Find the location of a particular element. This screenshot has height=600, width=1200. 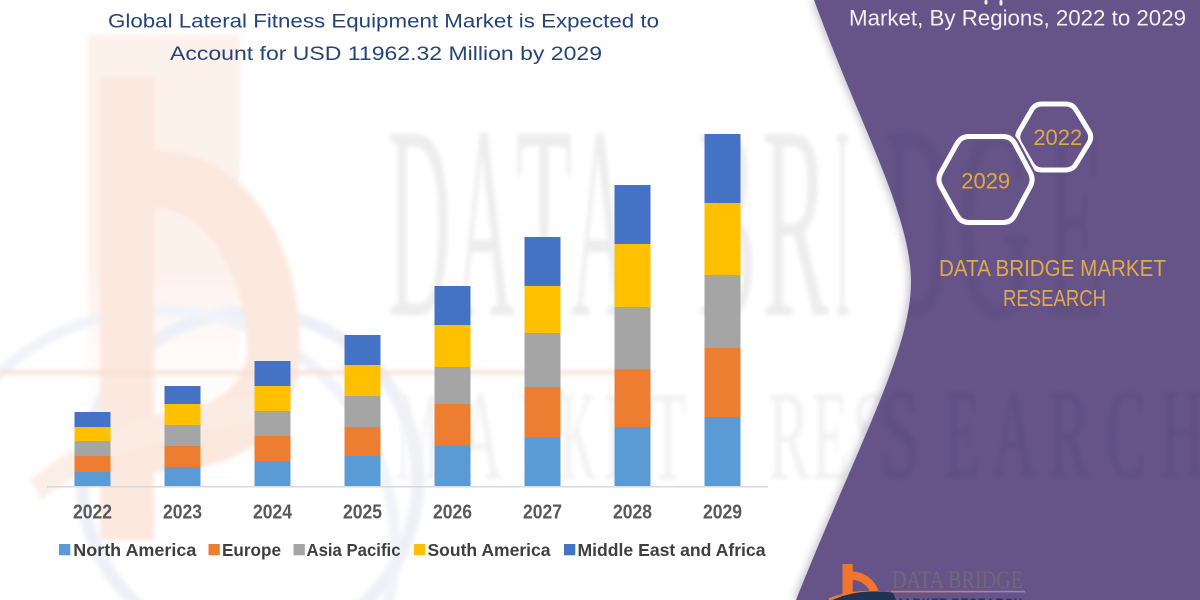

svg-text: 2027 is located at coordinates (542, 513).